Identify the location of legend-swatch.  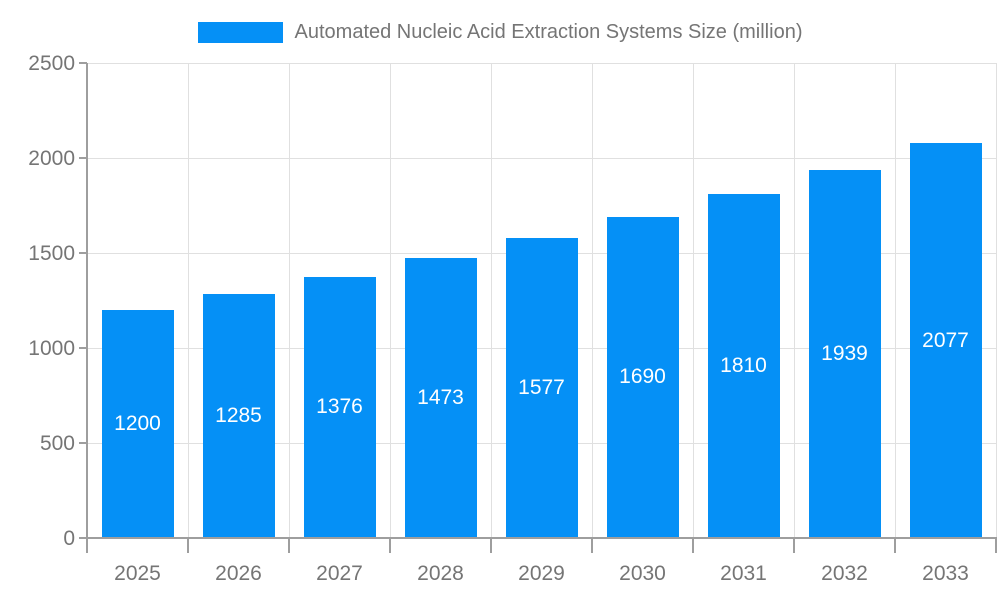
(240, 32).